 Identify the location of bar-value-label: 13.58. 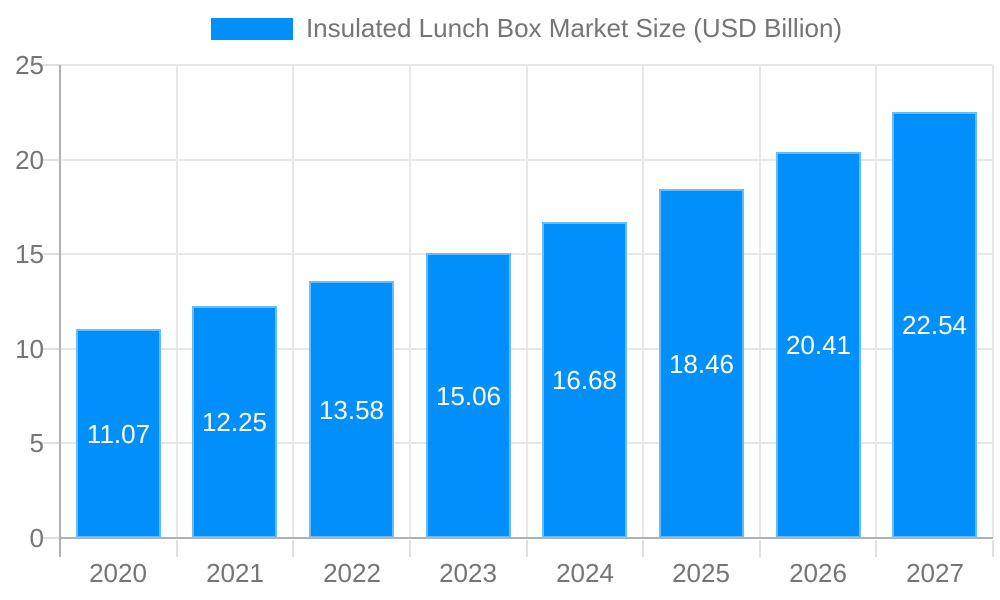
(351, 409).